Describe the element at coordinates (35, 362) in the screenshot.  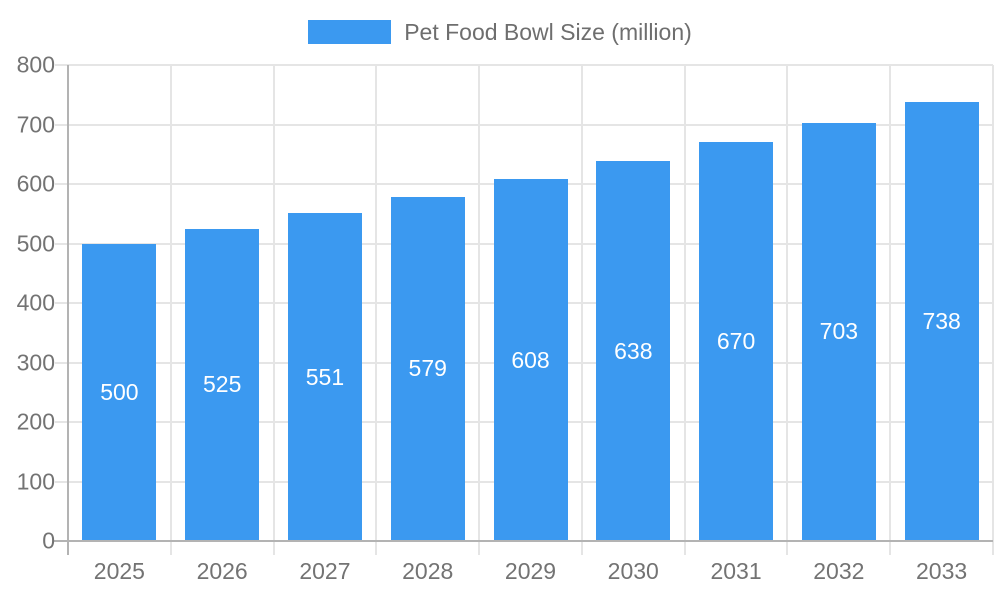
I see `y-tick-label: 300` at that location.